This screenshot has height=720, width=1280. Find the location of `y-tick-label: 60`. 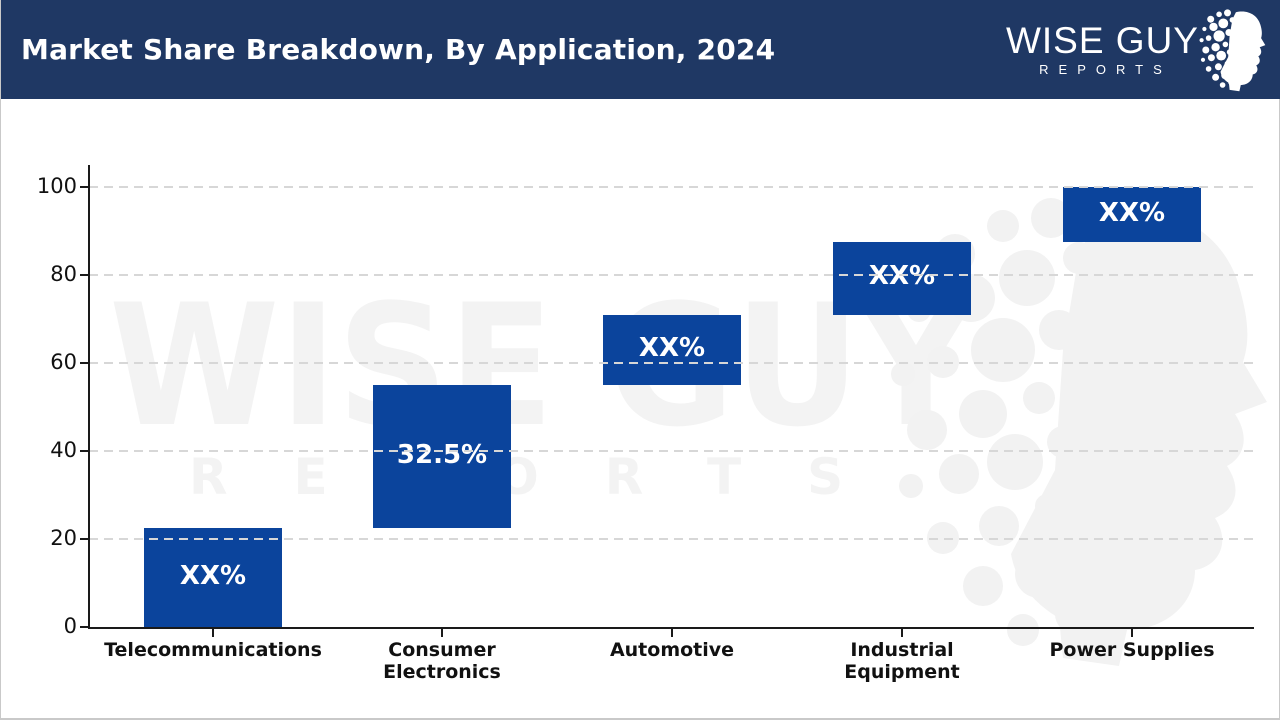

y-tick-label: 60 is located at coordinates (63, 362).